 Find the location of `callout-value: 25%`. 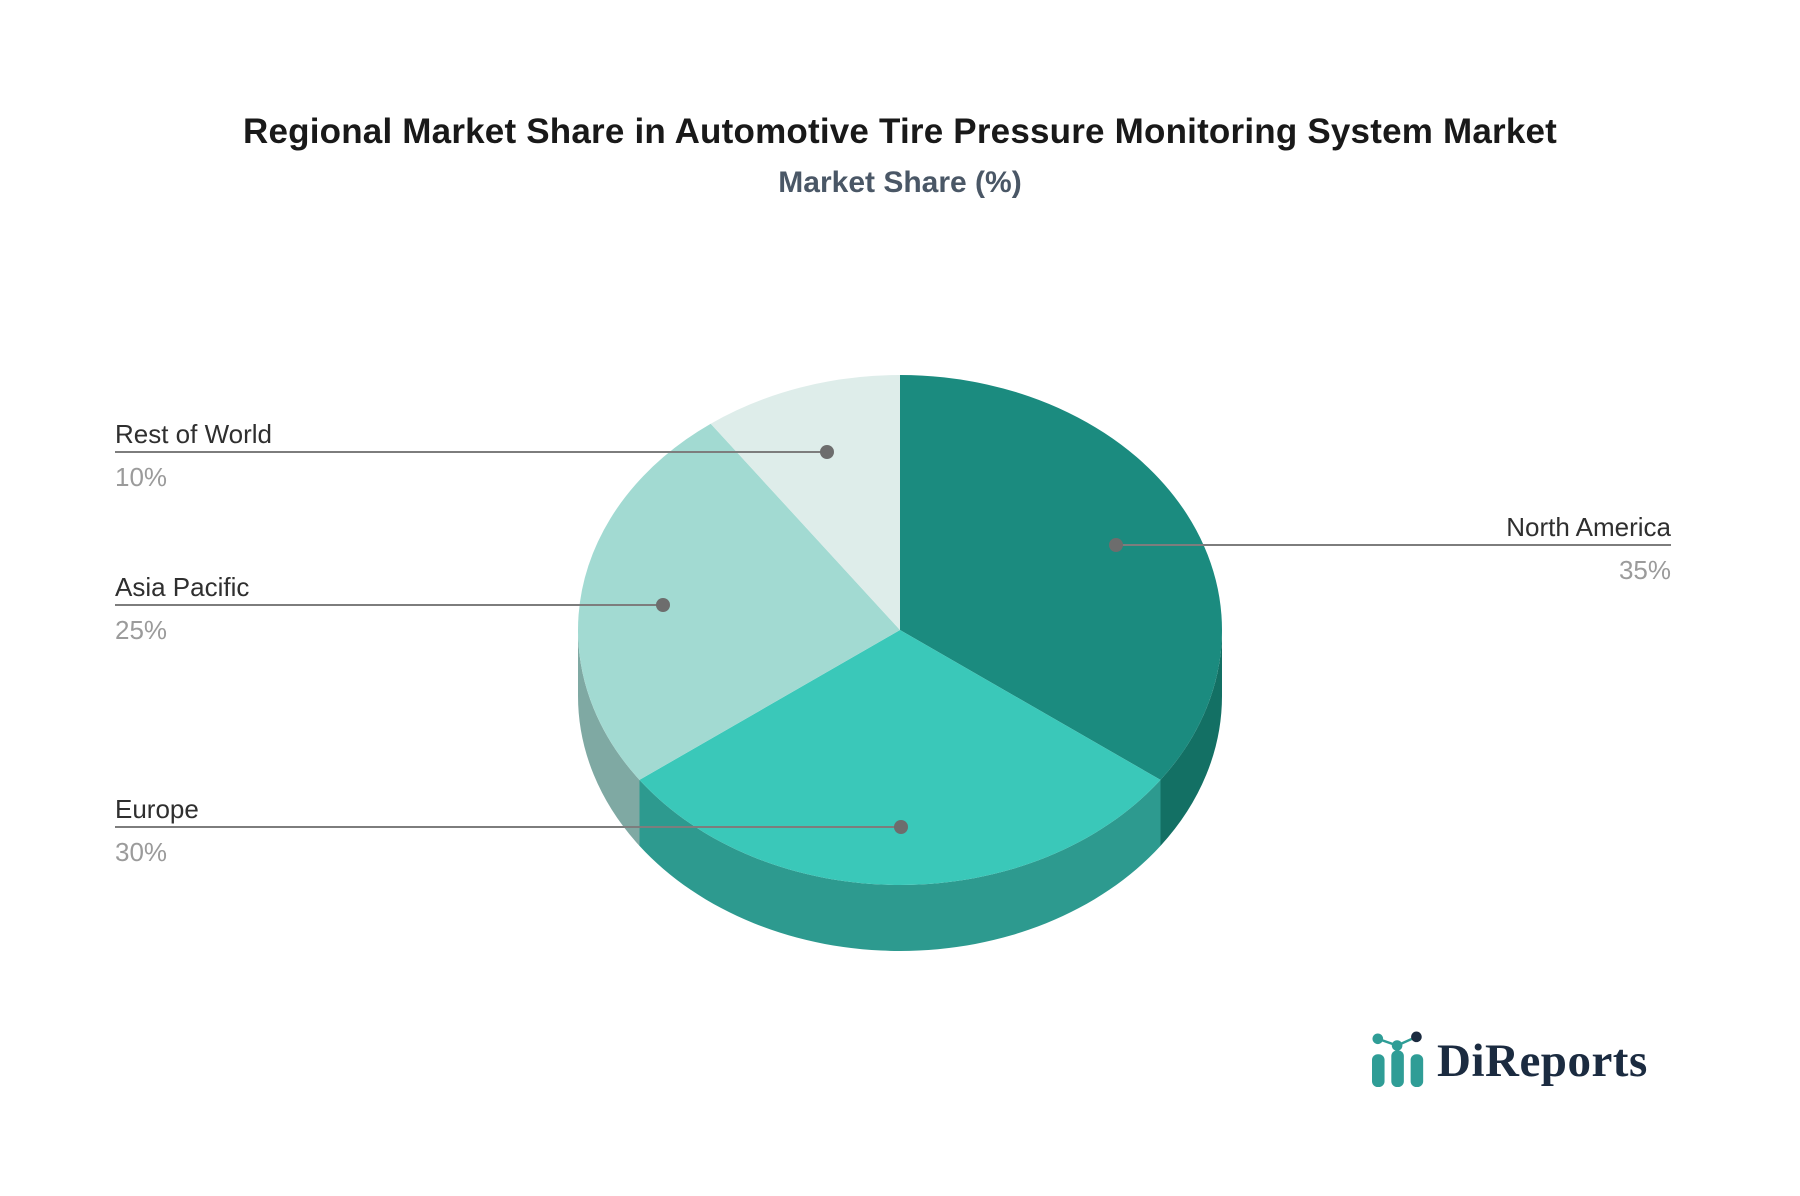

callout-value: 25% is located at coordinates (141, 630).